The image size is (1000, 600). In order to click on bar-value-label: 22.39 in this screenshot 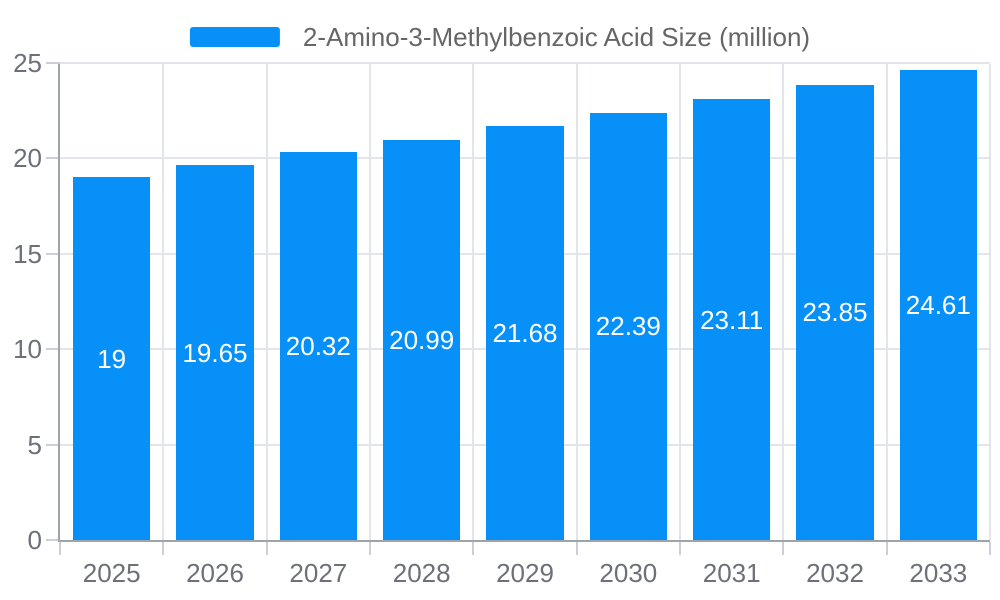, I will do `click(628, 326)`.